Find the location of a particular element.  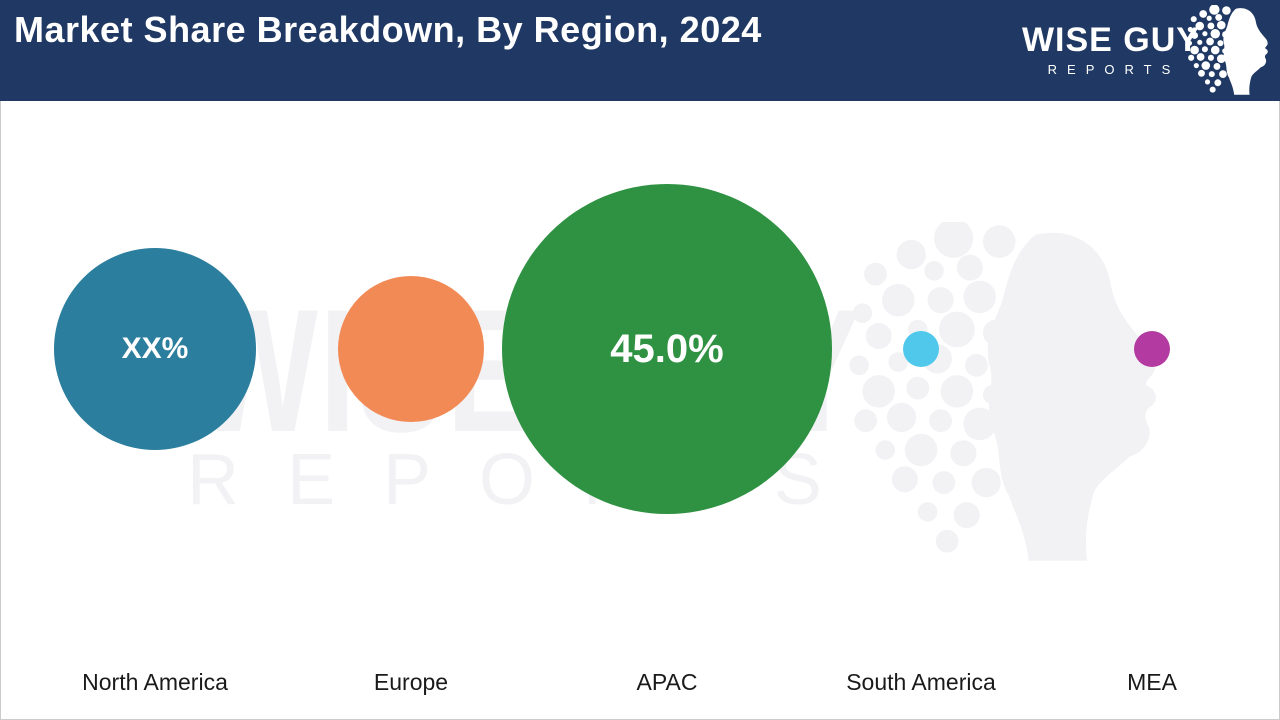

wise-guy-reports-logo: WISE GUY REPORTS is located at coordinates (1147, 50).